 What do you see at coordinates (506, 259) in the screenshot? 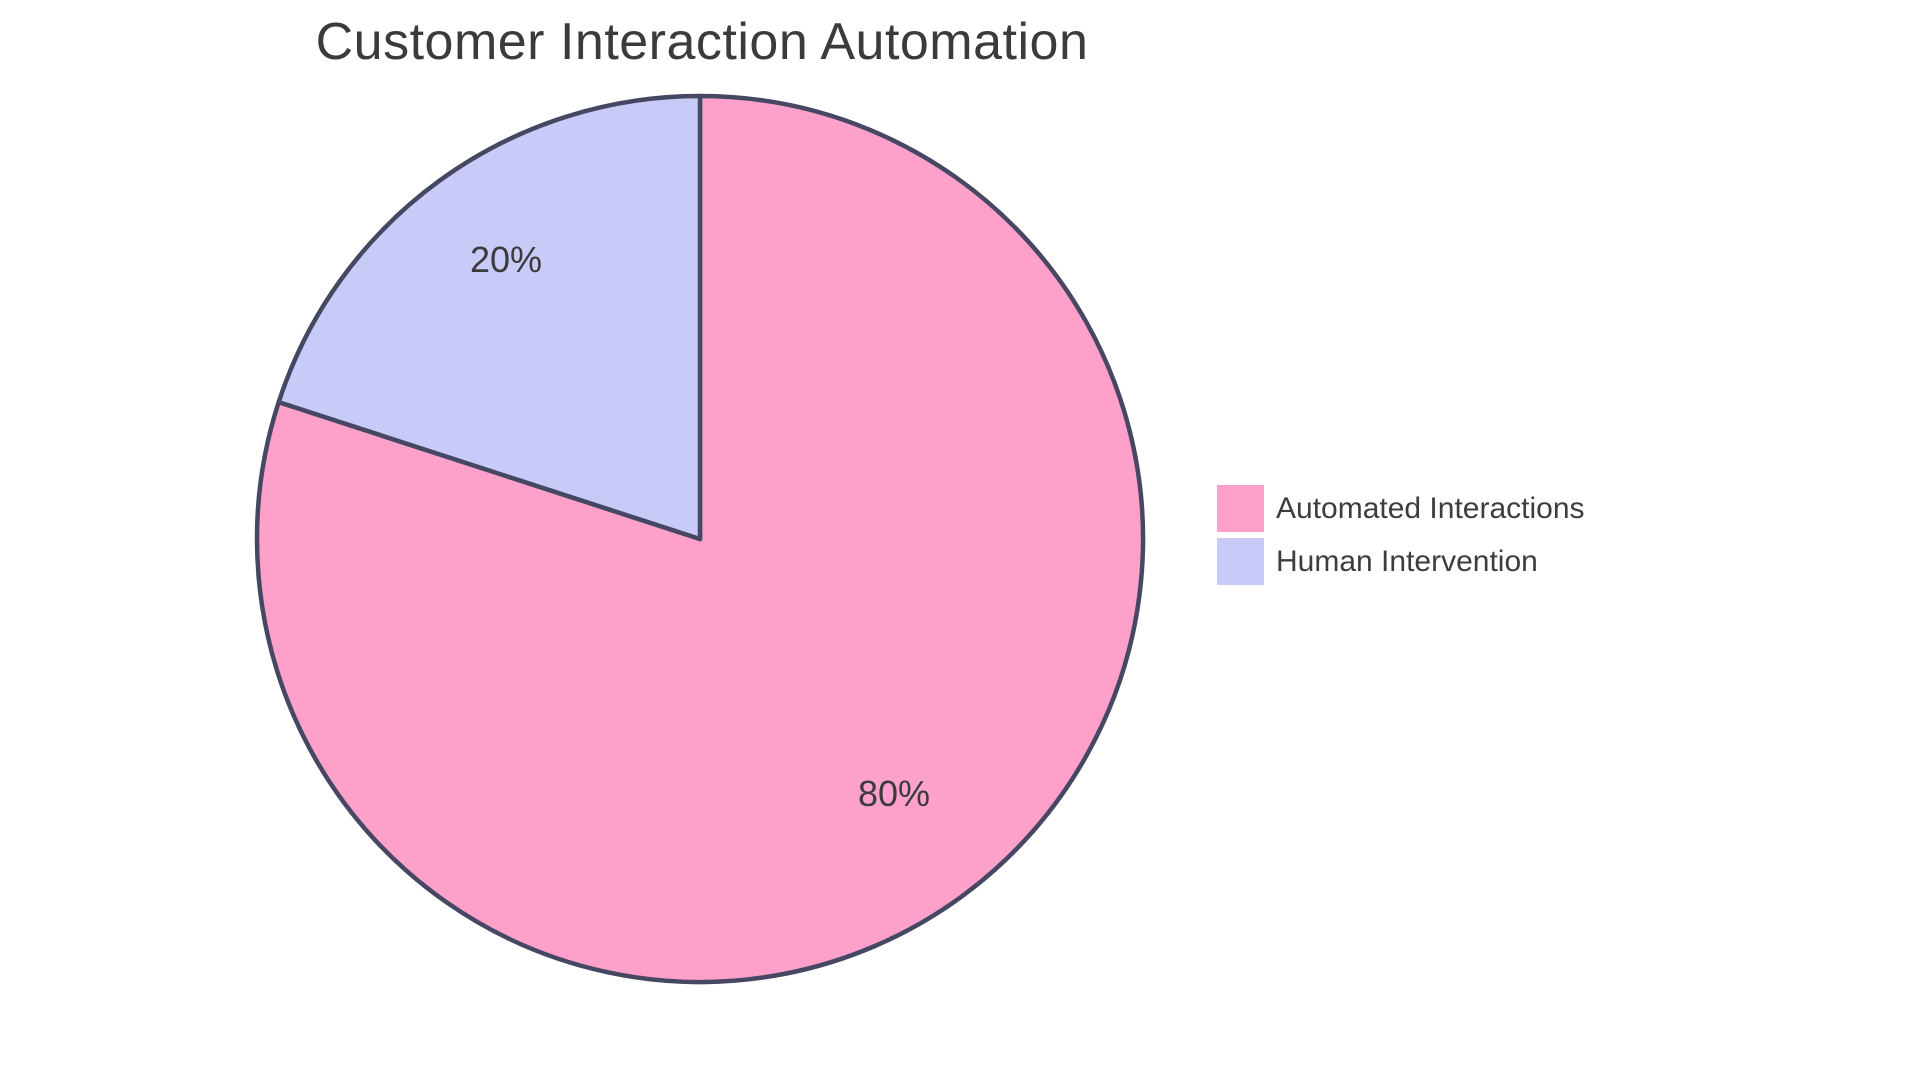
I see `slice-percent-label: 20%` at bounding box center [506, 259].